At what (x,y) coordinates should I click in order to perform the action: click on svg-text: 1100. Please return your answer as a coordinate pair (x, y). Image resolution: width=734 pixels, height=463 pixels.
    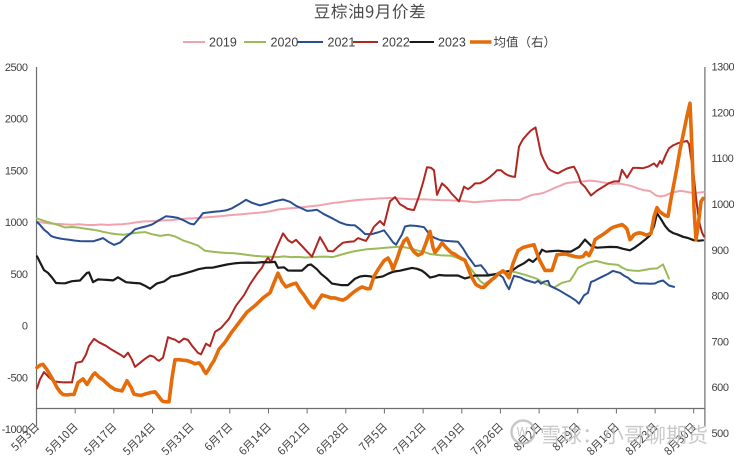
    Looking at the image, I should click on (723, 159).